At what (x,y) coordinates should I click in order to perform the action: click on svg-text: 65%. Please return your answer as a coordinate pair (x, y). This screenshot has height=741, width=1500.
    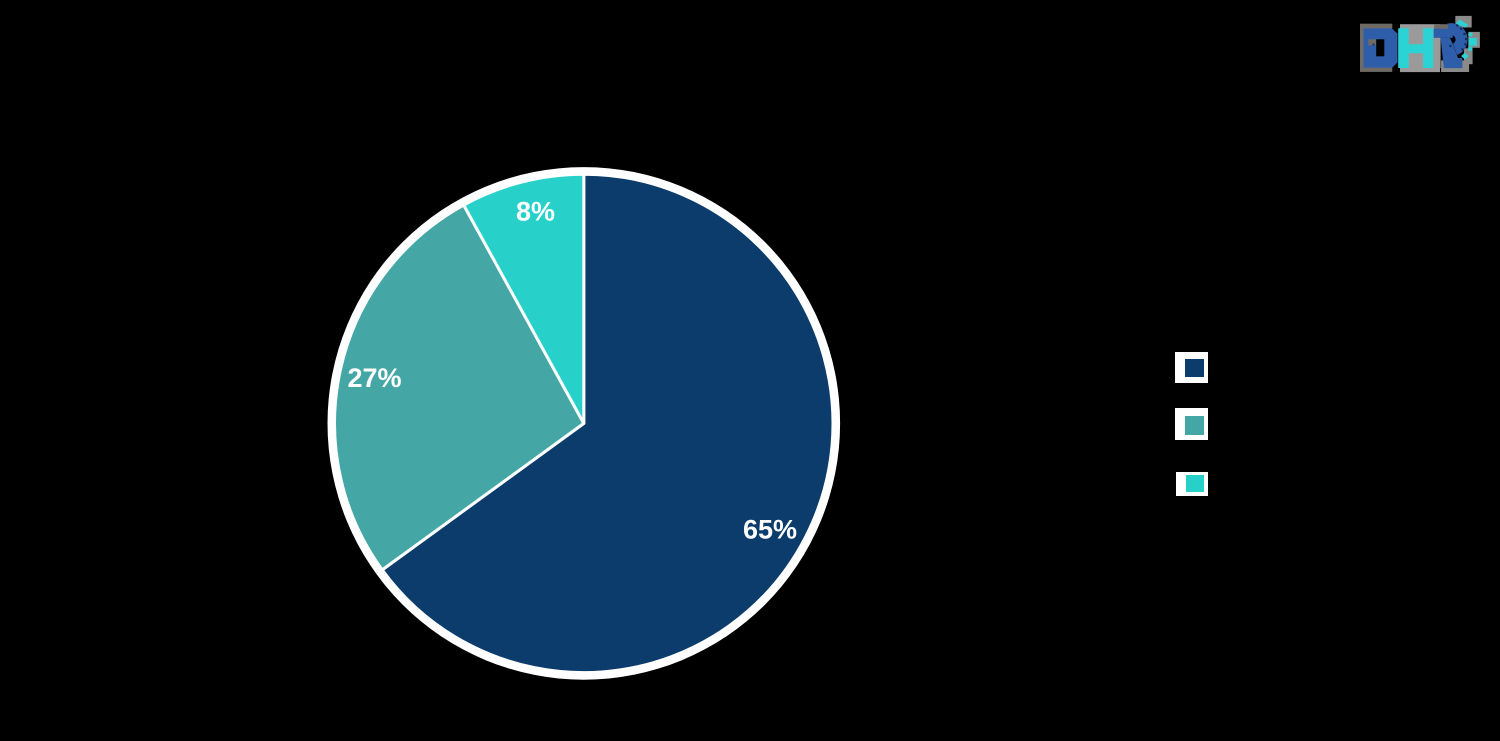
    Looking at the image, I should click on (770, 530).